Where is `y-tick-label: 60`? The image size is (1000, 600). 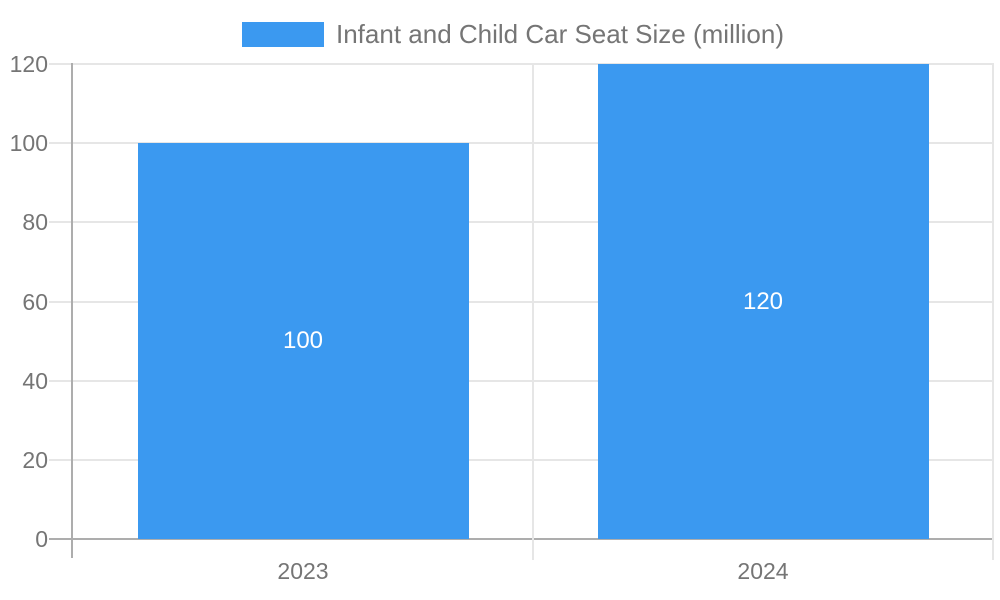
y-tick-label: 60 is located at coordinates (35, 301).